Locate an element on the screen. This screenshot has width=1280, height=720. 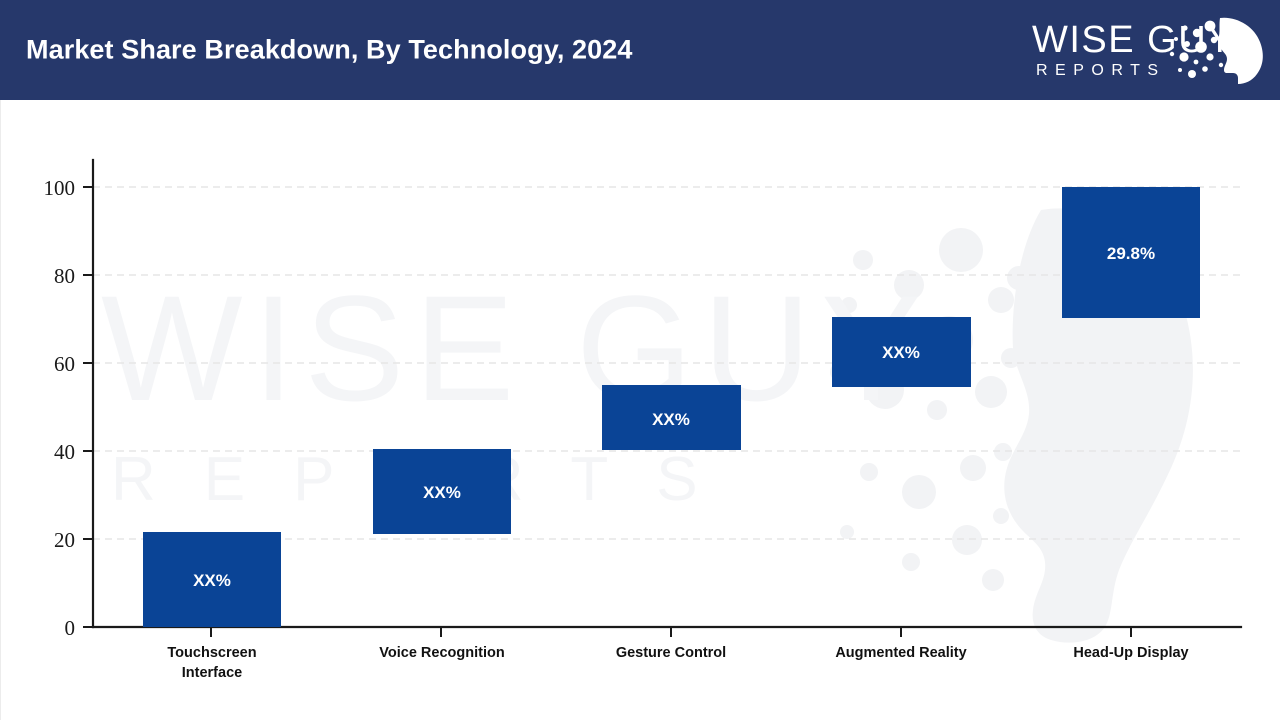
bar-label-voice-recognition: XX% is located at coordinates (442, 492).